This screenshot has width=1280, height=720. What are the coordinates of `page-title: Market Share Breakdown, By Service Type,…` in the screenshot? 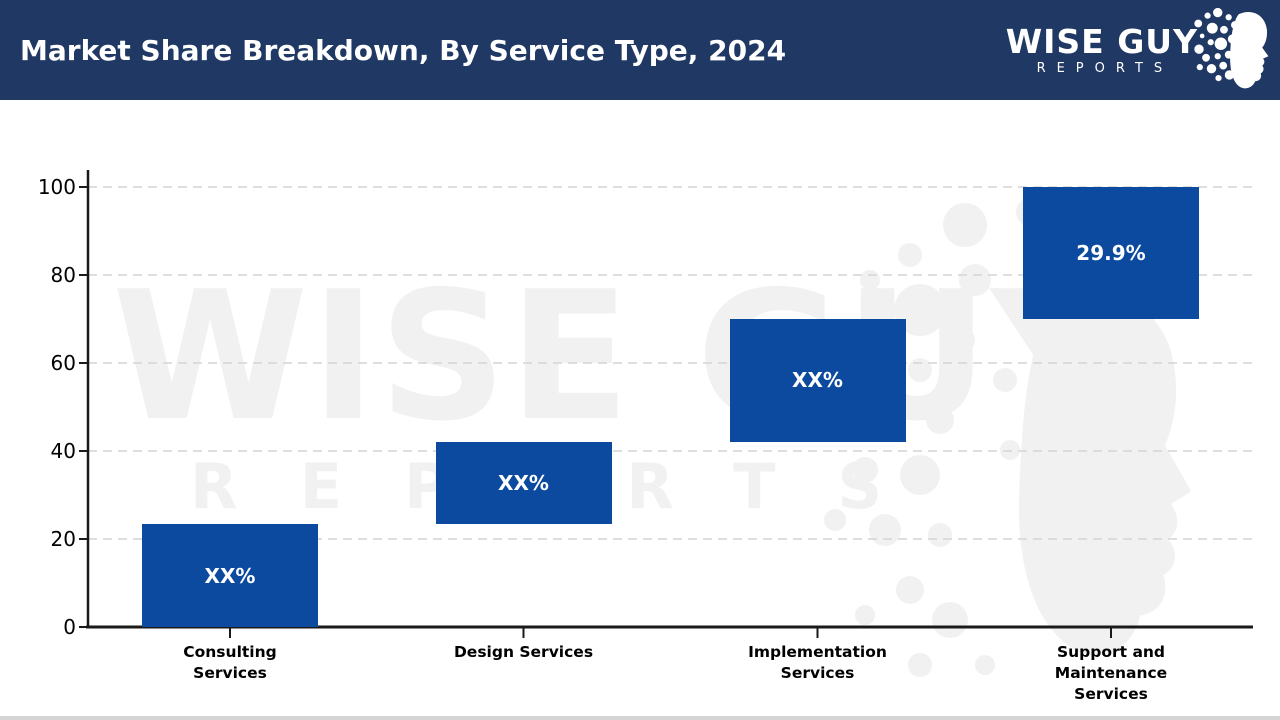 It's located at (403, 50).